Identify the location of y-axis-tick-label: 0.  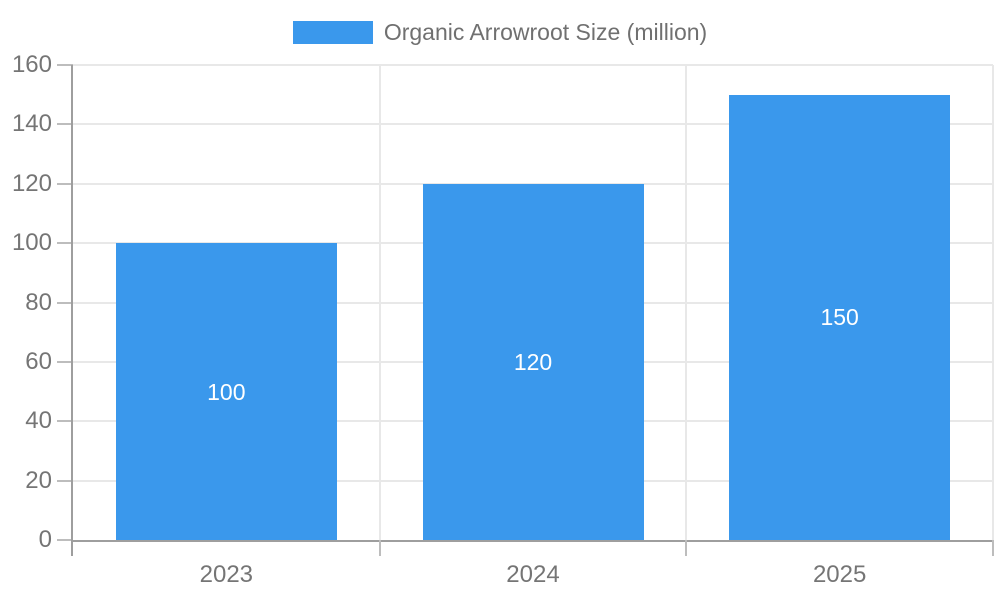
(45, 539).